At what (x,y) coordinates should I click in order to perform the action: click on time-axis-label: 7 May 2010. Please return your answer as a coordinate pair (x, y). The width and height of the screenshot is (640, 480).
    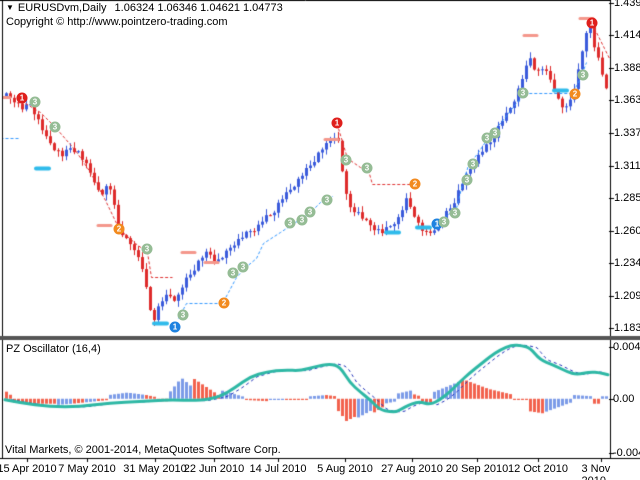
    Looking at the image, I should click on (87, 469).